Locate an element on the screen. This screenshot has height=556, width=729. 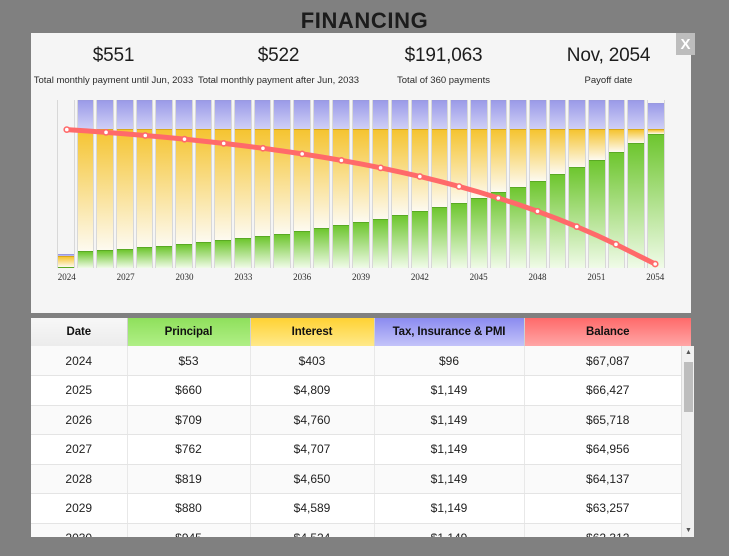
table-cell: 2027 is located at coordinates (79, 449).